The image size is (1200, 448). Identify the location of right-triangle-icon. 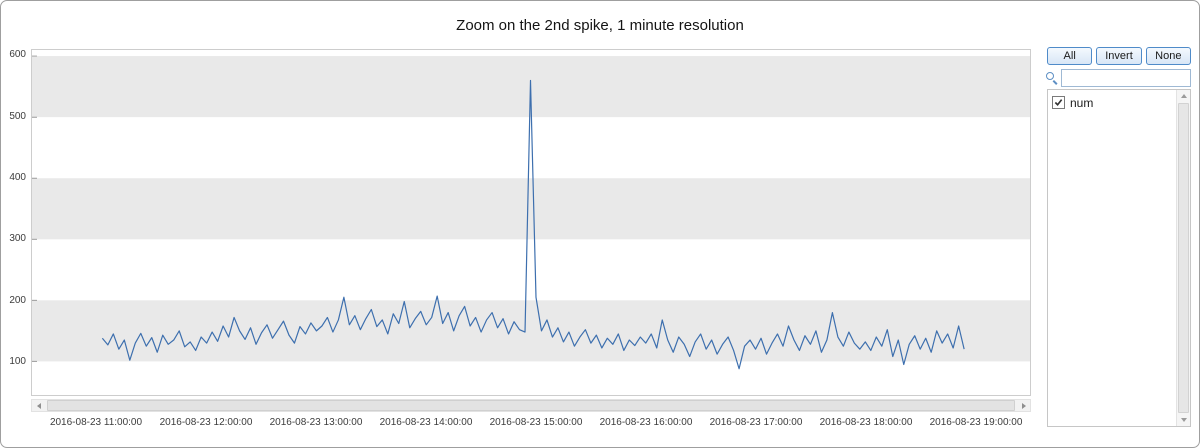
(1023, 405).